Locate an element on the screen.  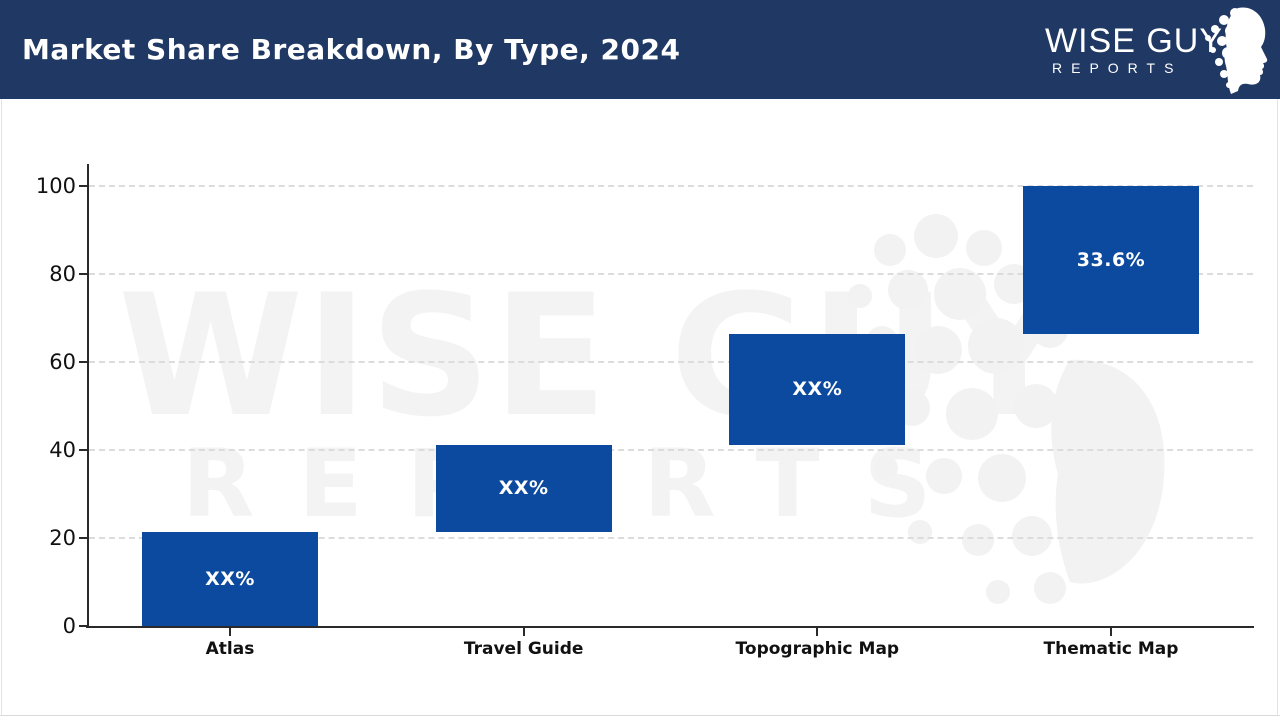
x-axis-category-label: Travel Guide is located at coordinates (523, 649).